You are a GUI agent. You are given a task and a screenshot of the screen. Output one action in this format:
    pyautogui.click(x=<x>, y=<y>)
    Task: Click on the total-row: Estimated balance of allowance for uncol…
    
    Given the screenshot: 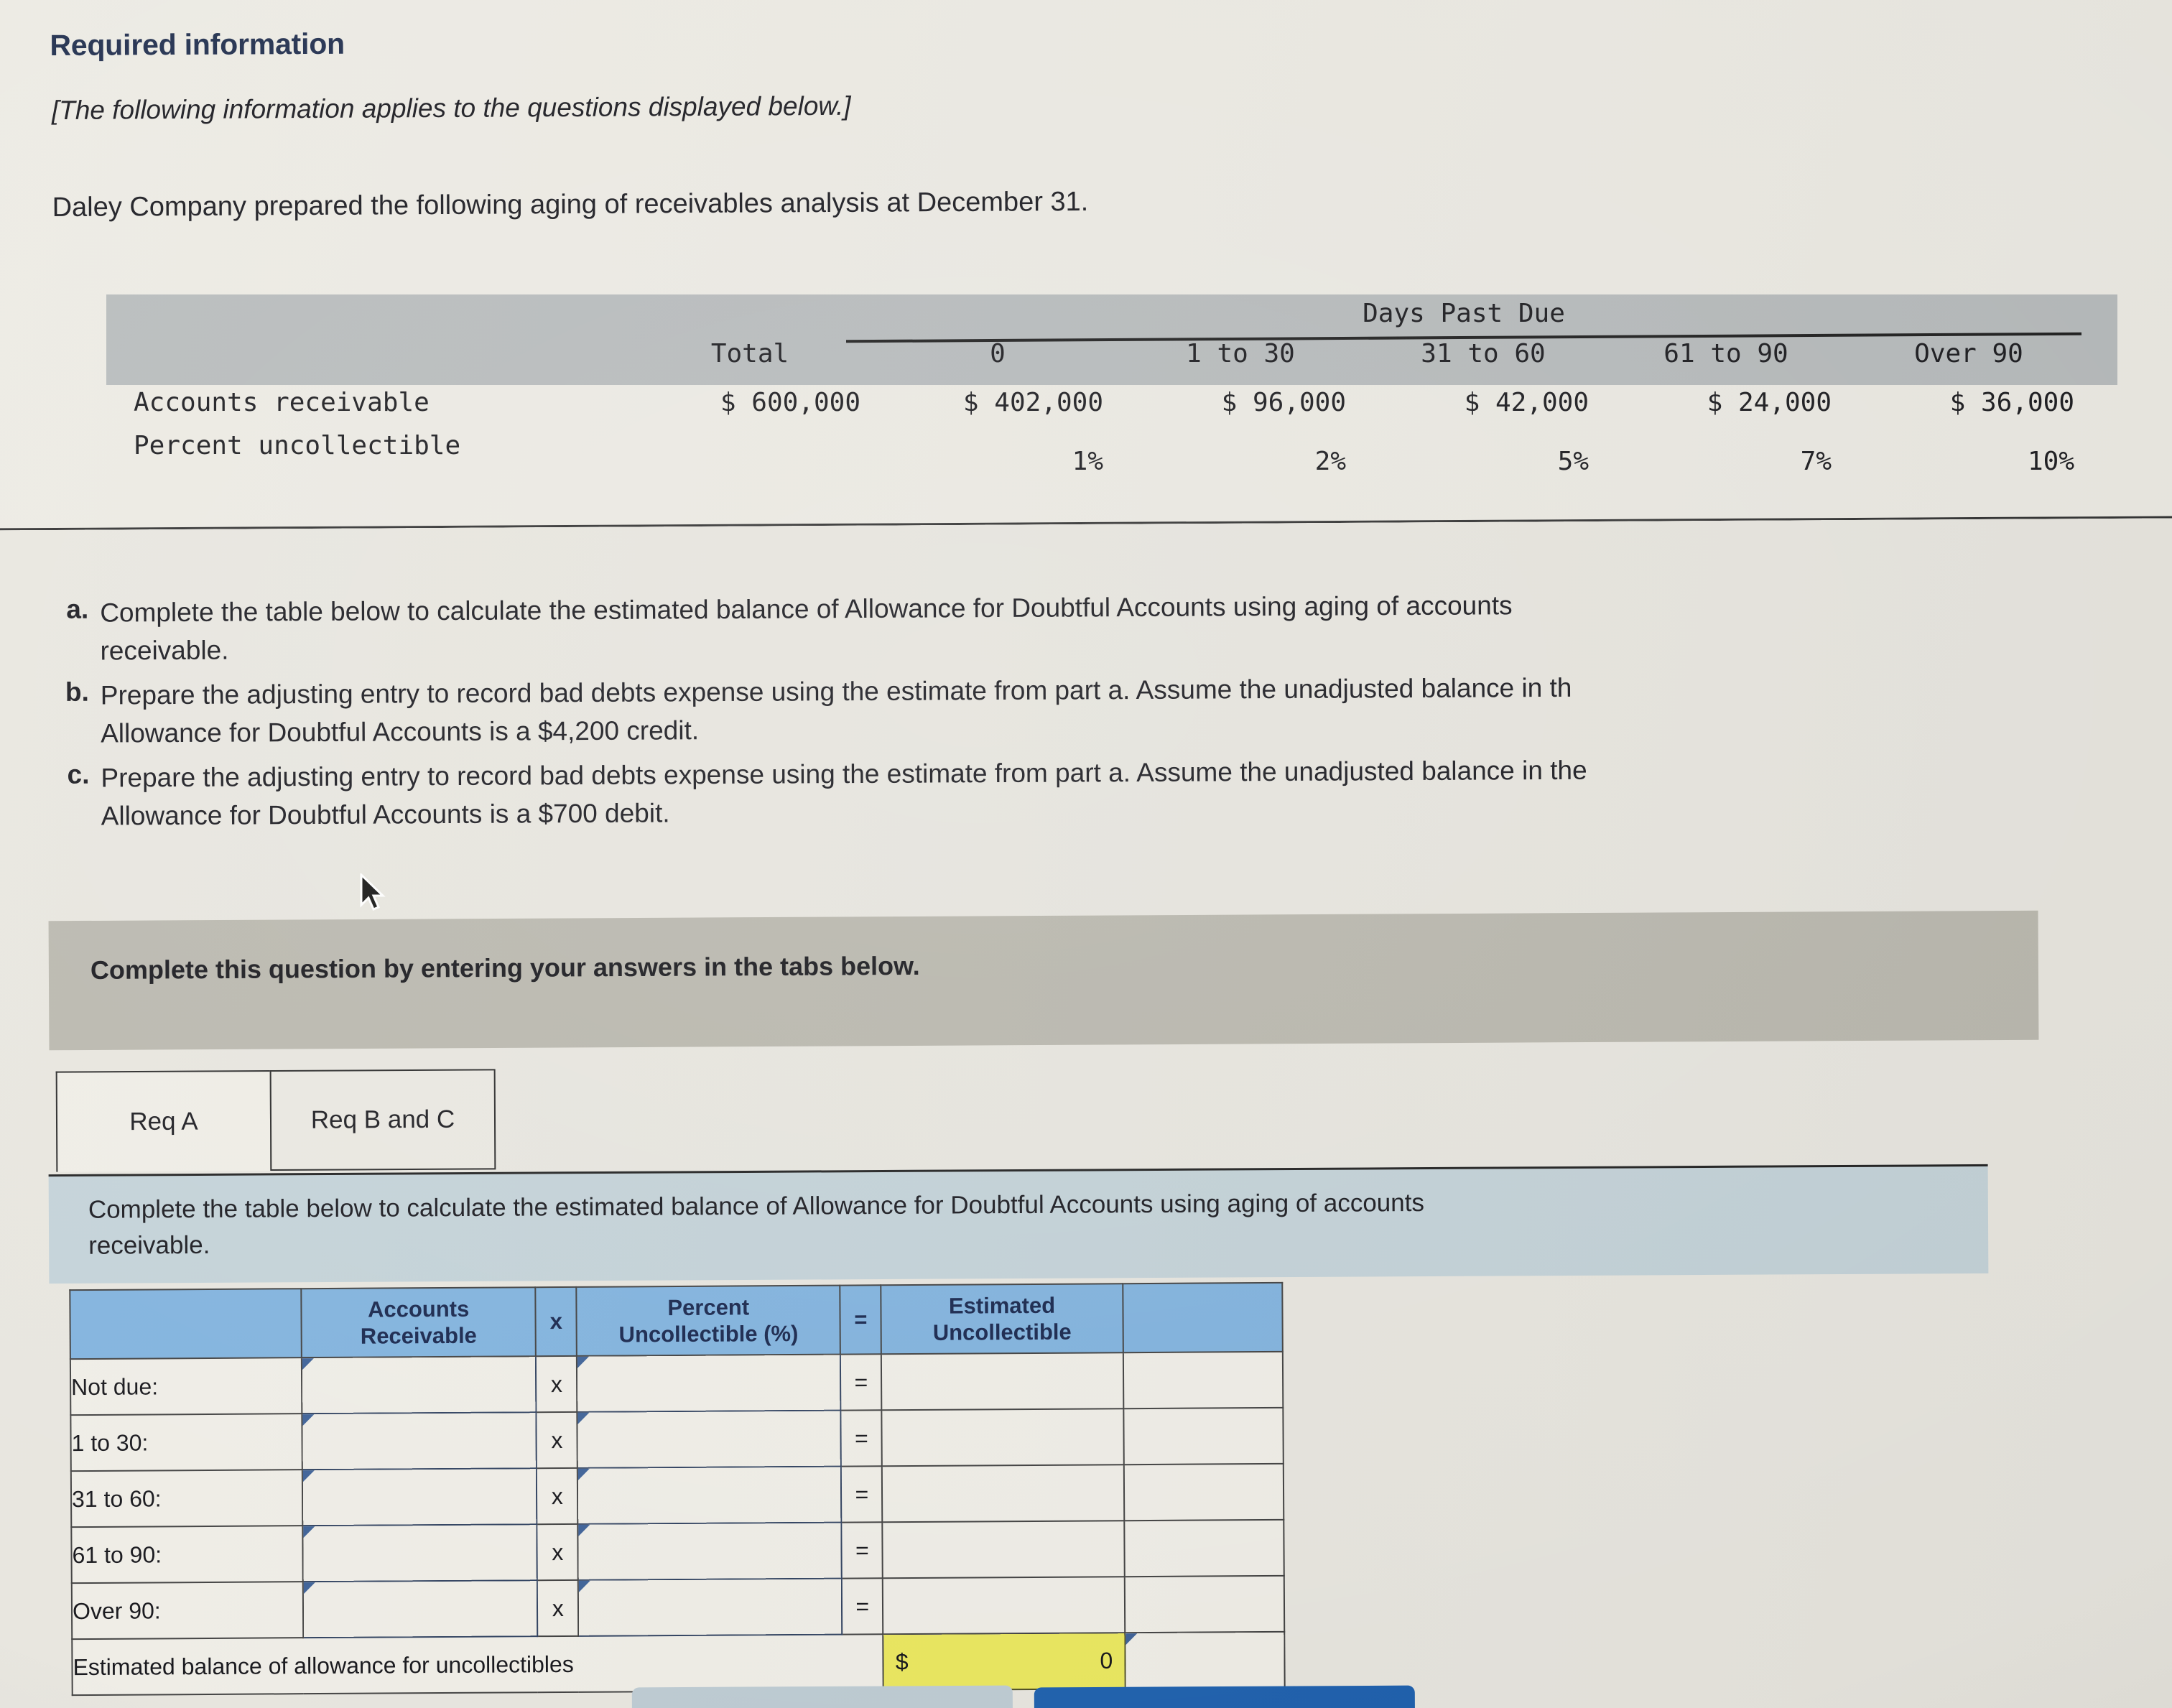 What is the action you would take?
    pyautogui.click(x=678, y=1664)
    